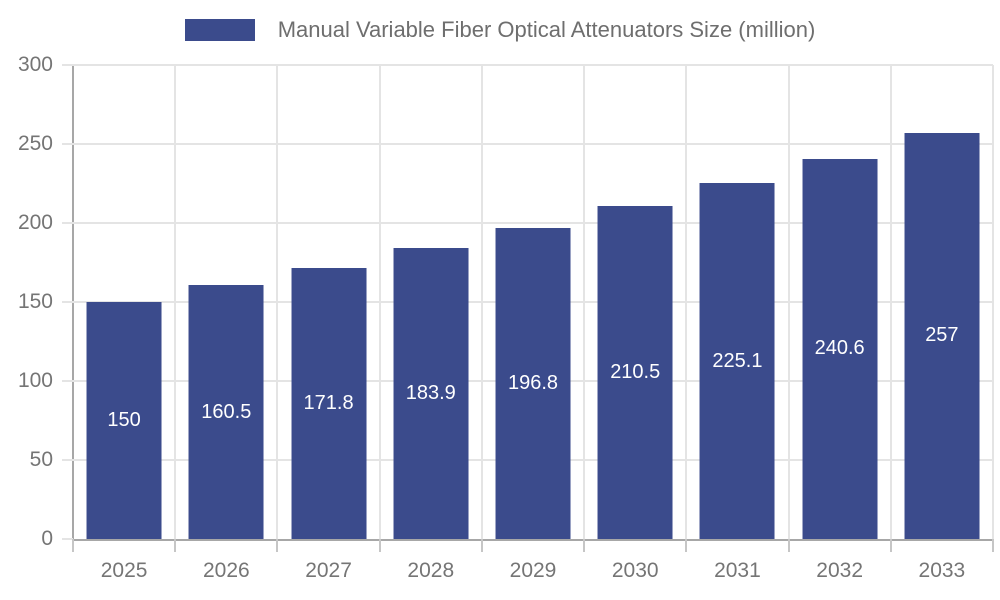  I want to click on x-tick-label: 2025, so click(124, 570).